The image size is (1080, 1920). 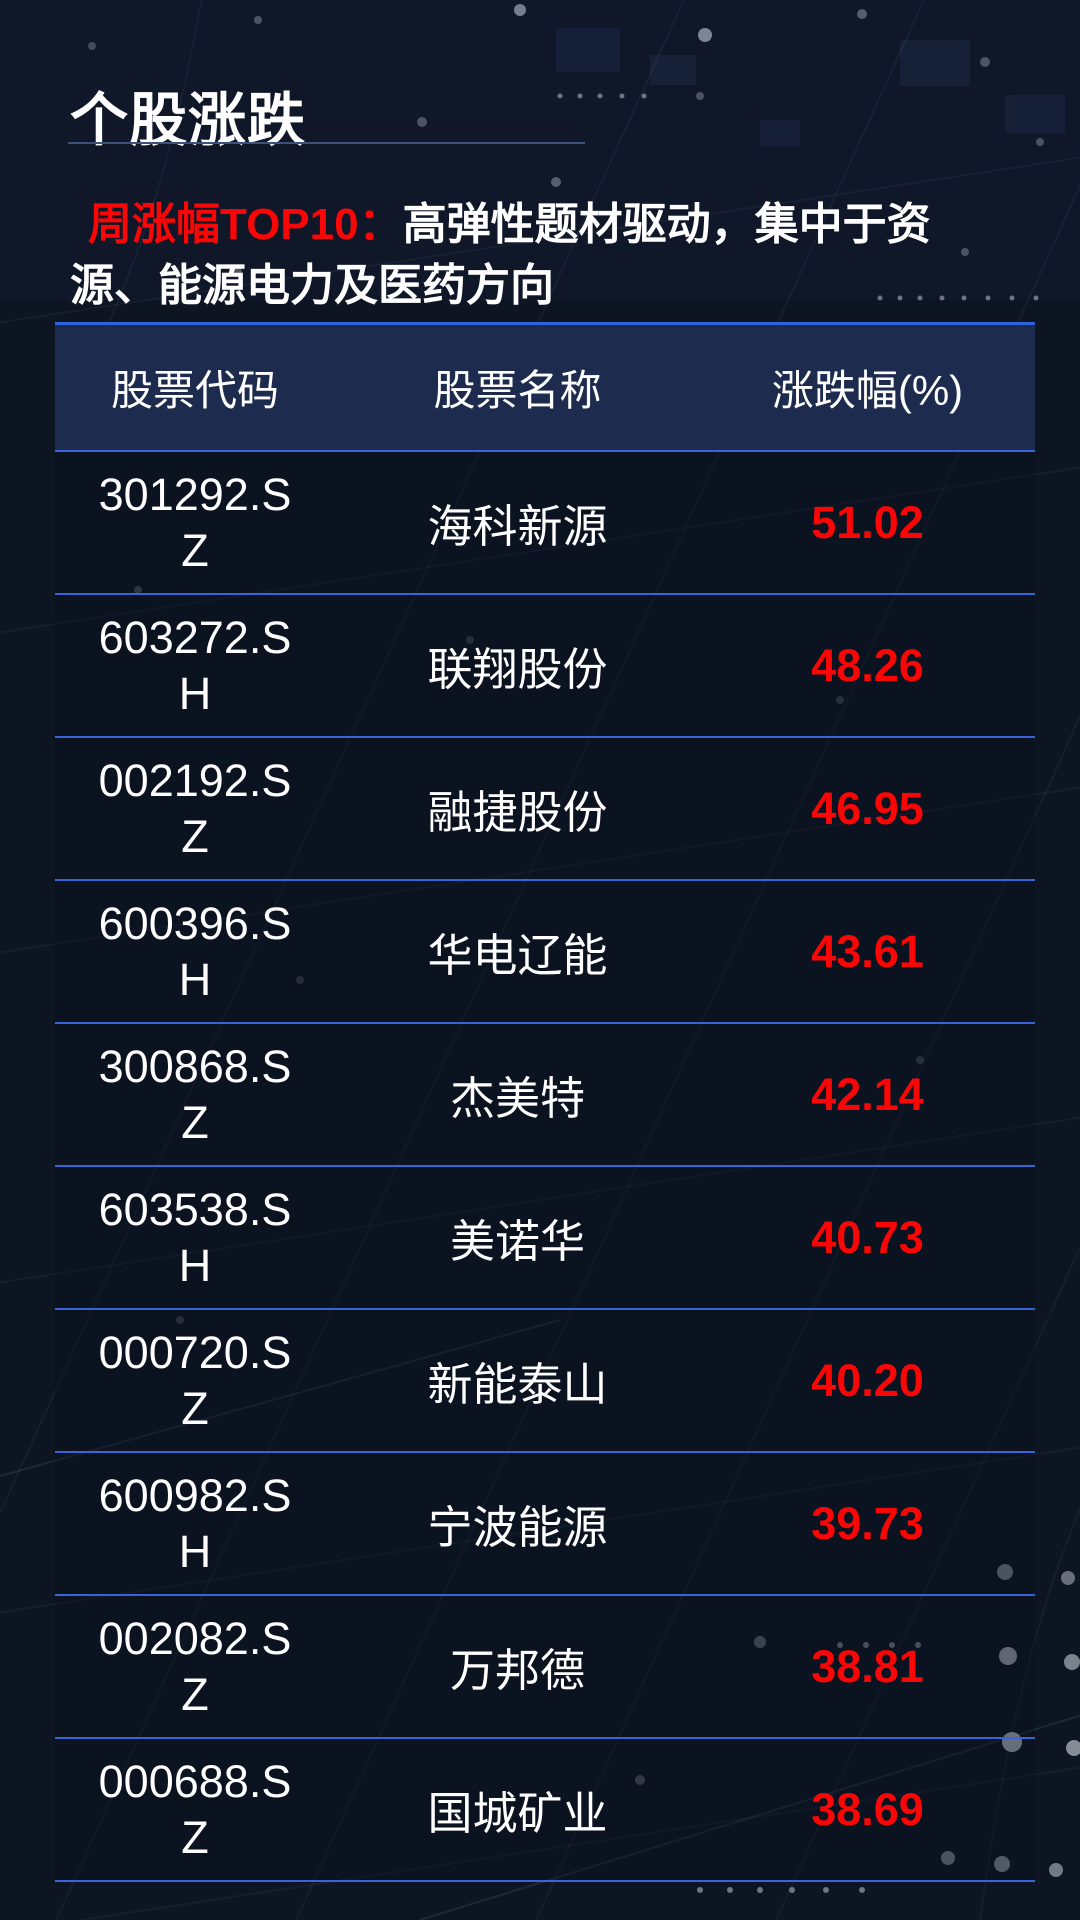 What do you see at coordinates (245, 224) in the screenshot?
I see `headline-highlight: 周涨幅TOP10：` at bounding box center [245, 224].